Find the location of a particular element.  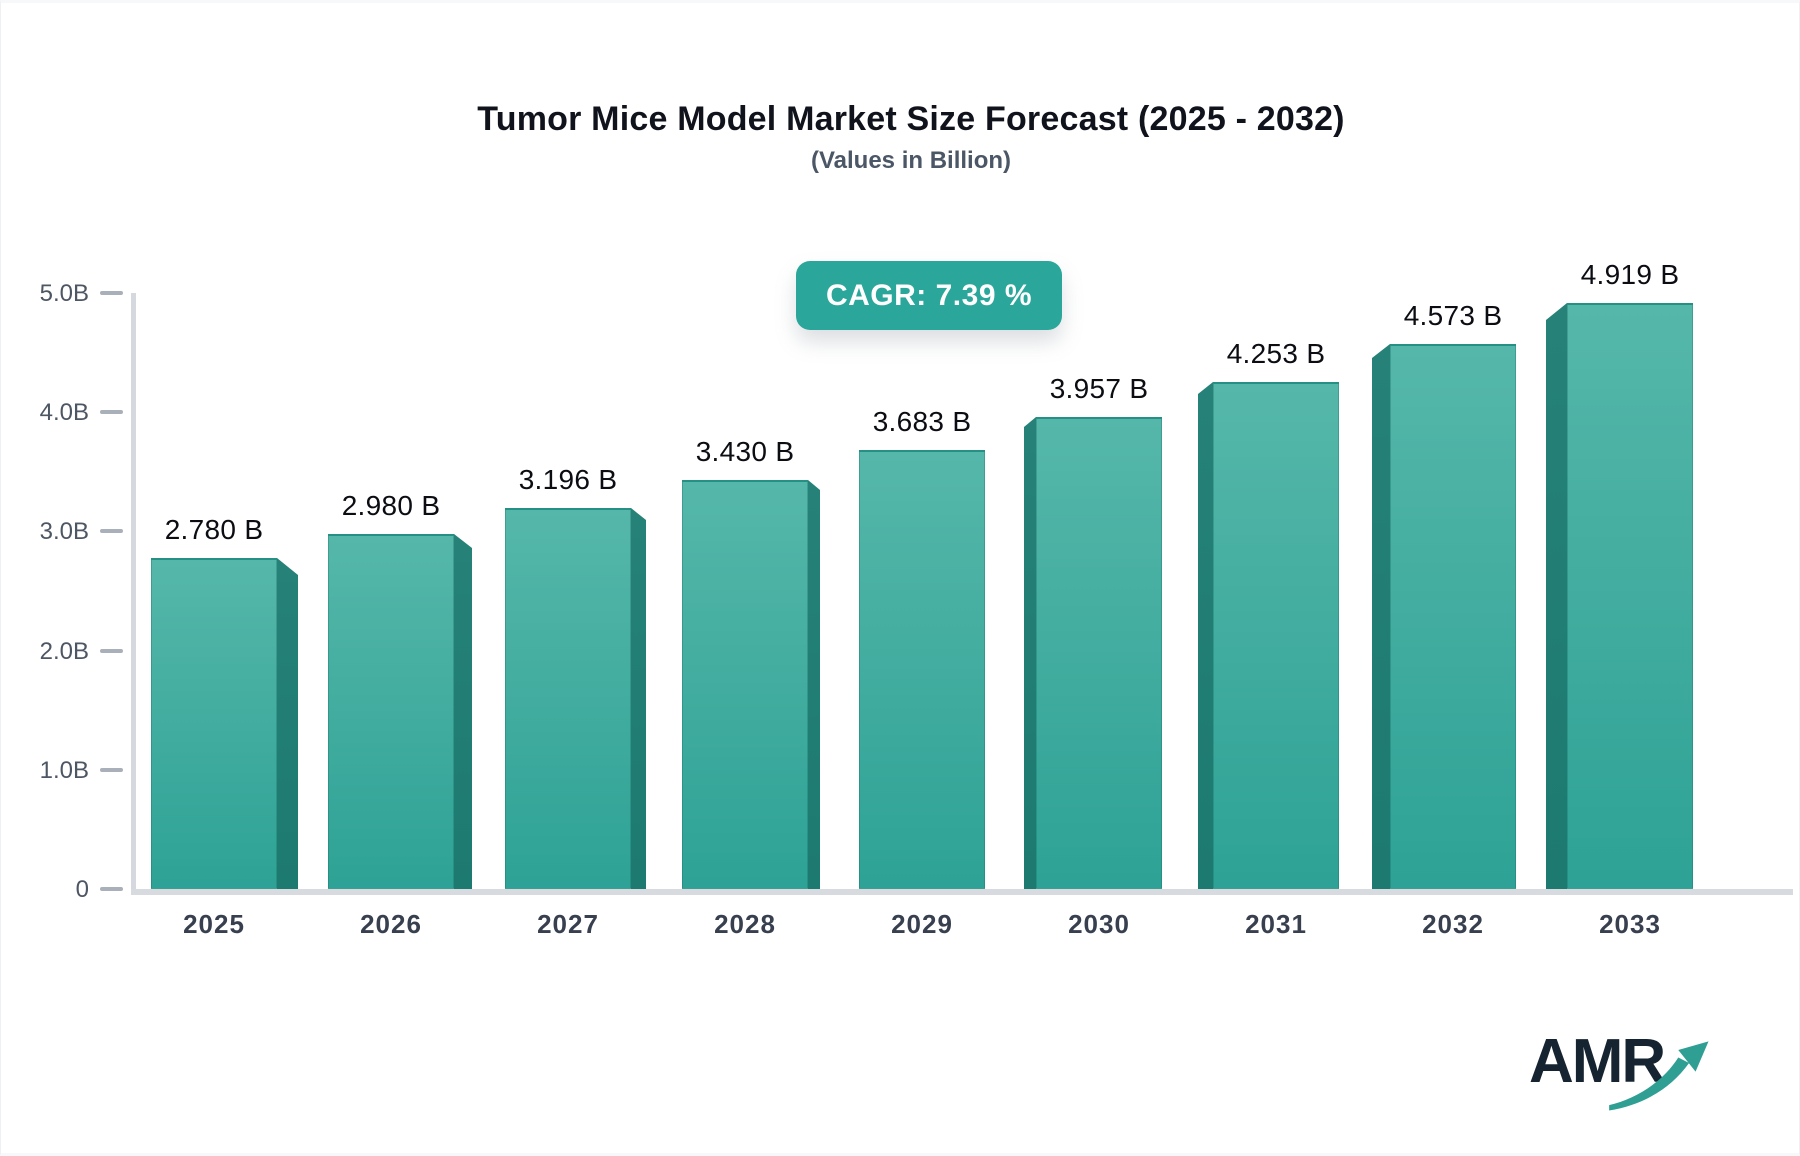

bar-value-label-2032: 4.573 B is located at coordinates (1453, 315).